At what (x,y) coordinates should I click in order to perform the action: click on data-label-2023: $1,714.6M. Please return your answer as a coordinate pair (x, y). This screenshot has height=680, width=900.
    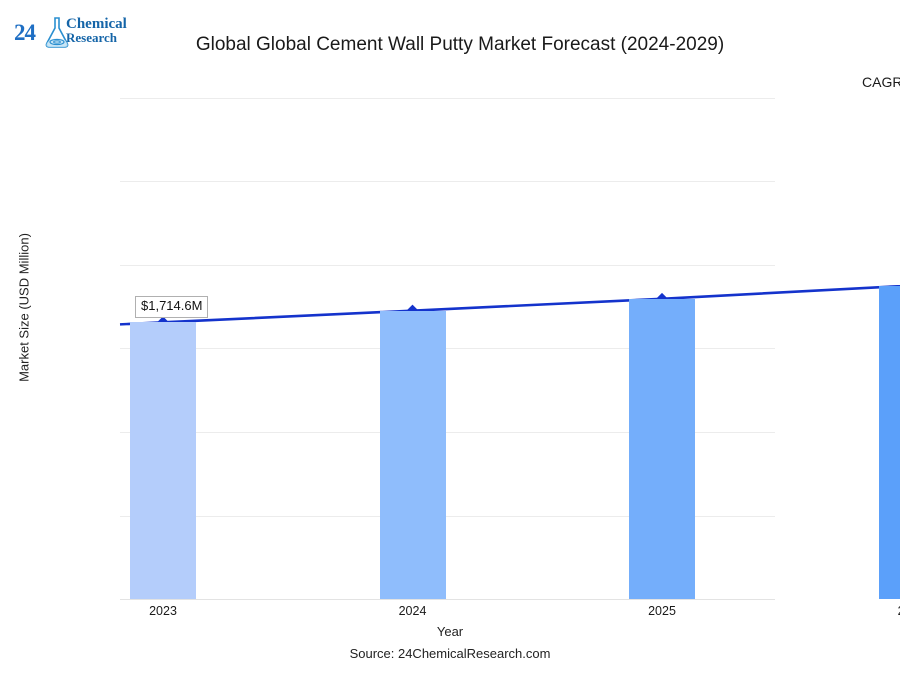
    Looking at the image, I should click on (172, 307).